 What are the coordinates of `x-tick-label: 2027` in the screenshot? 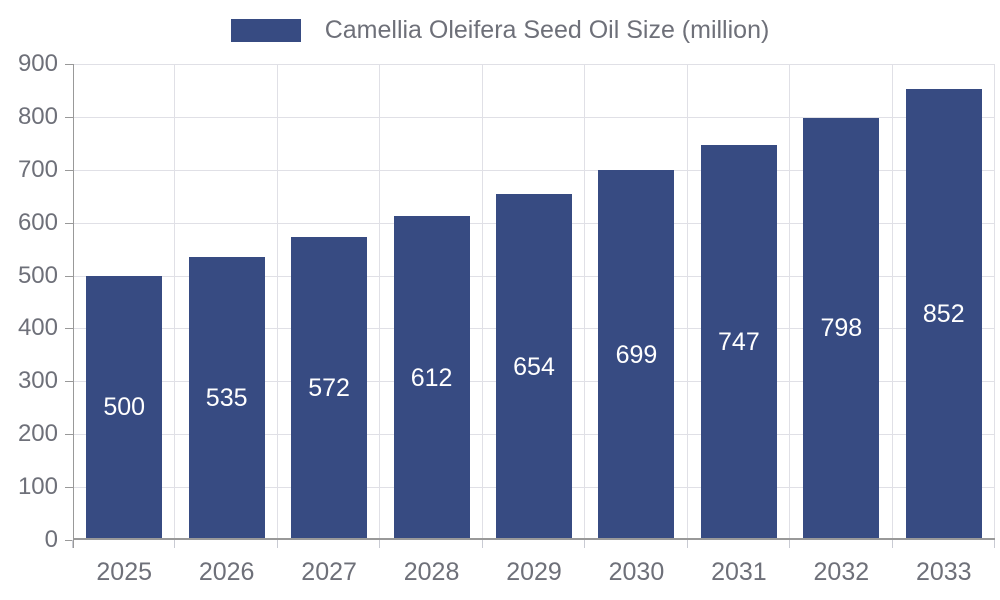 It's located at (329, 572).